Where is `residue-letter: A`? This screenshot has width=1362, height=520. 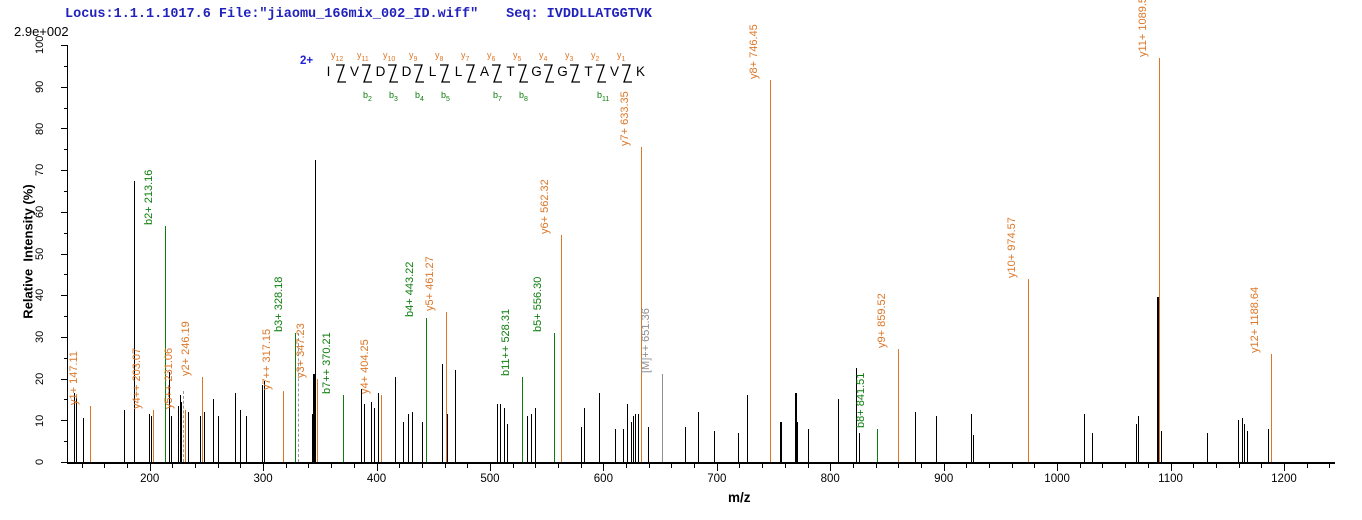
residue-letter: A is located at coordinates (484, 71).